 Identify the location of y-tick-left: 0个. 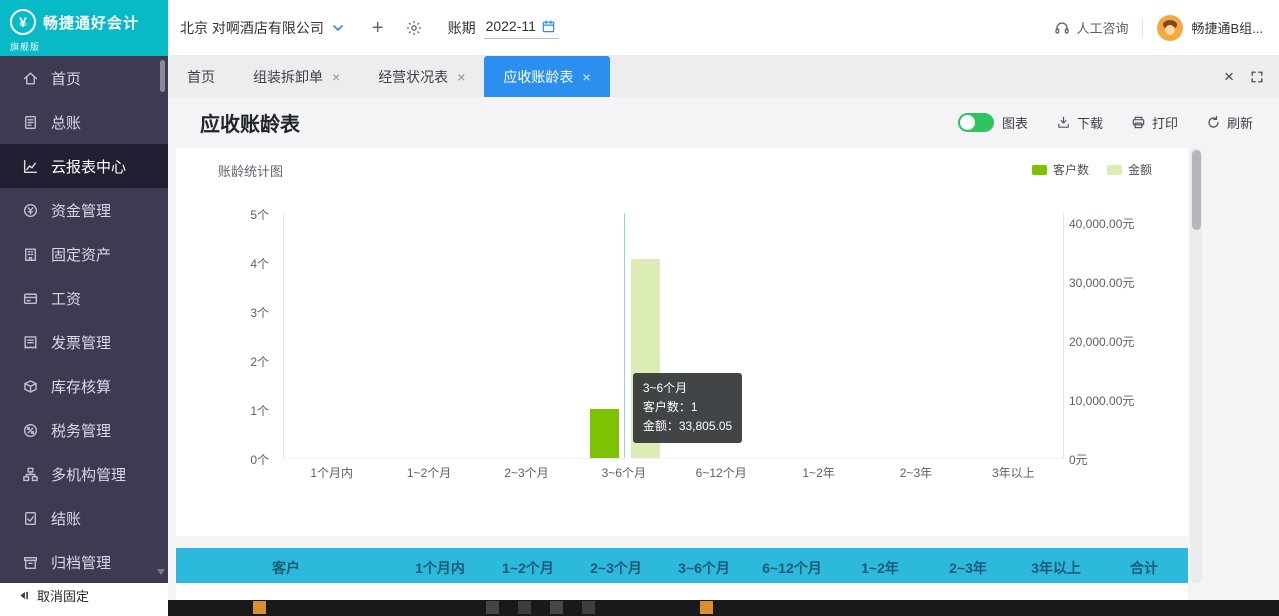
(259, 460).